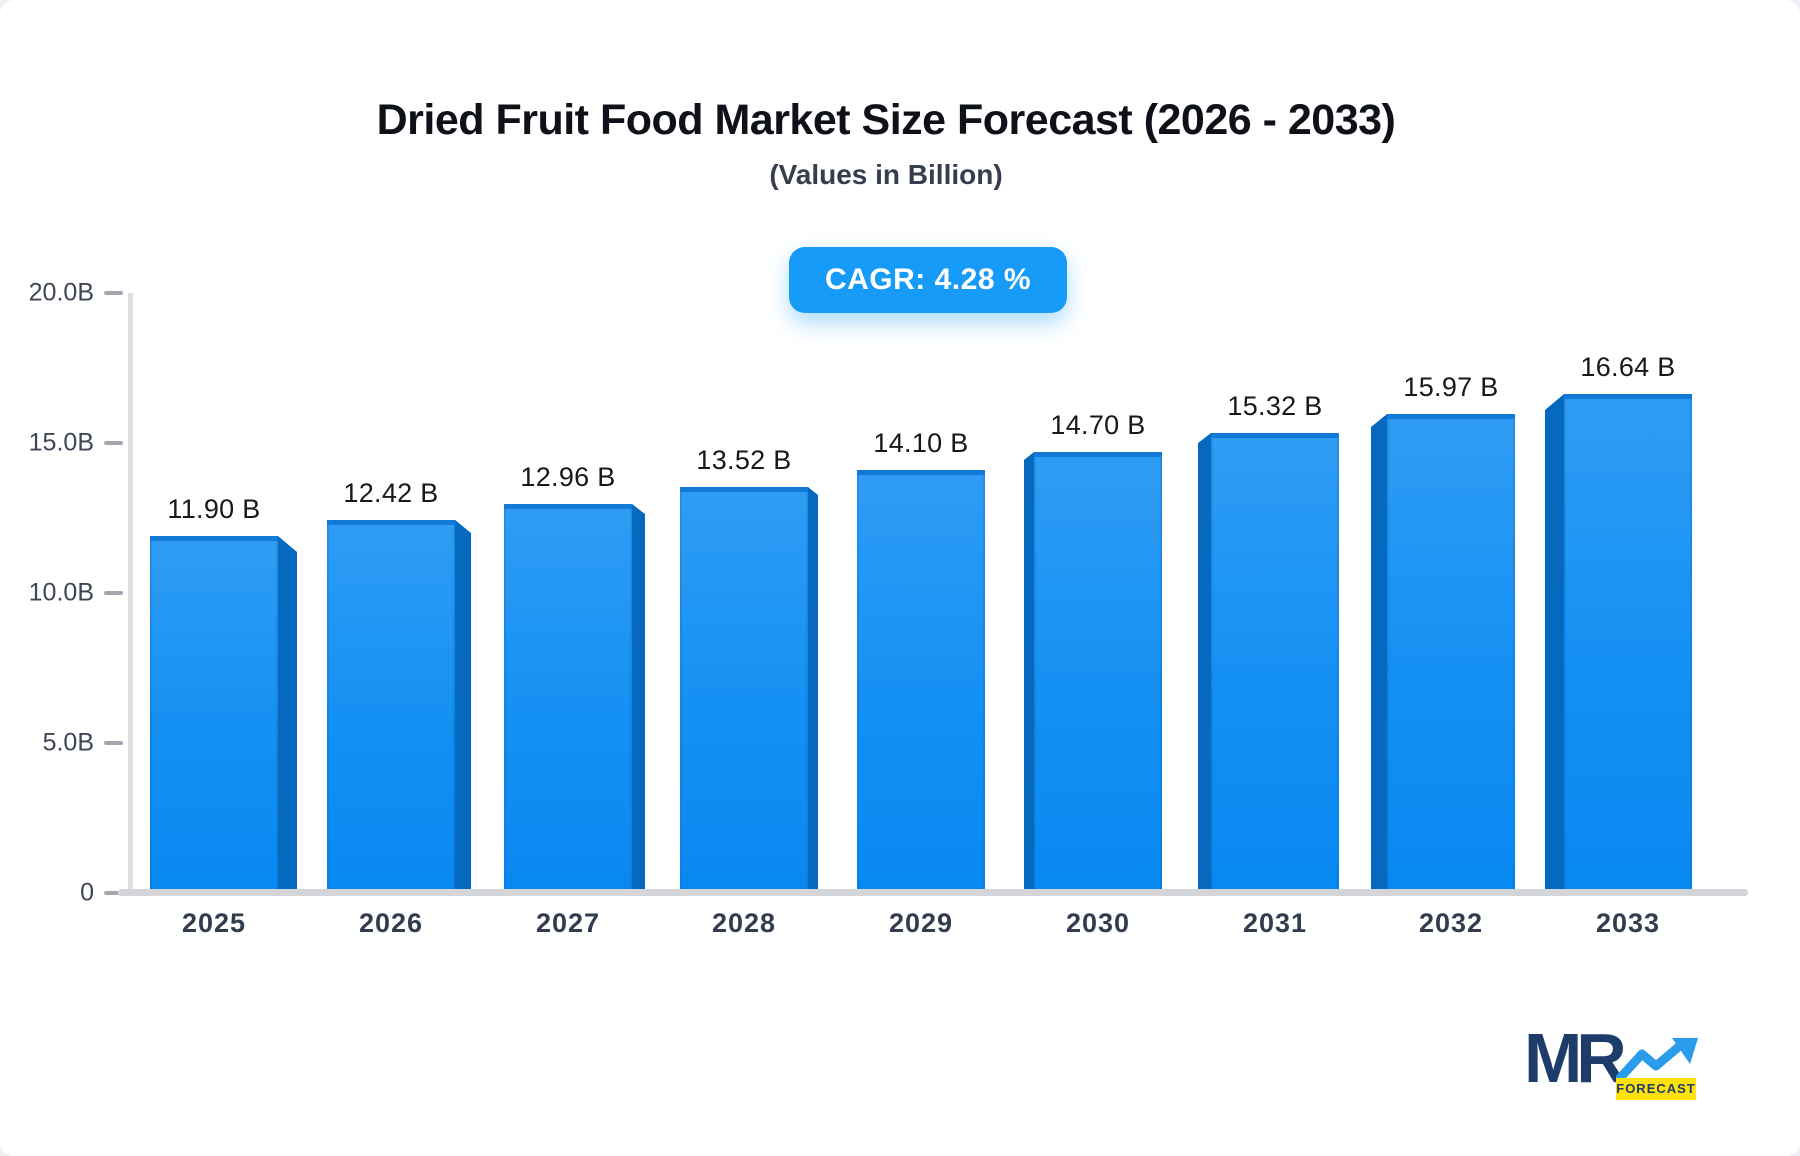  I want to click on bar-2031, so click(1268, 663).